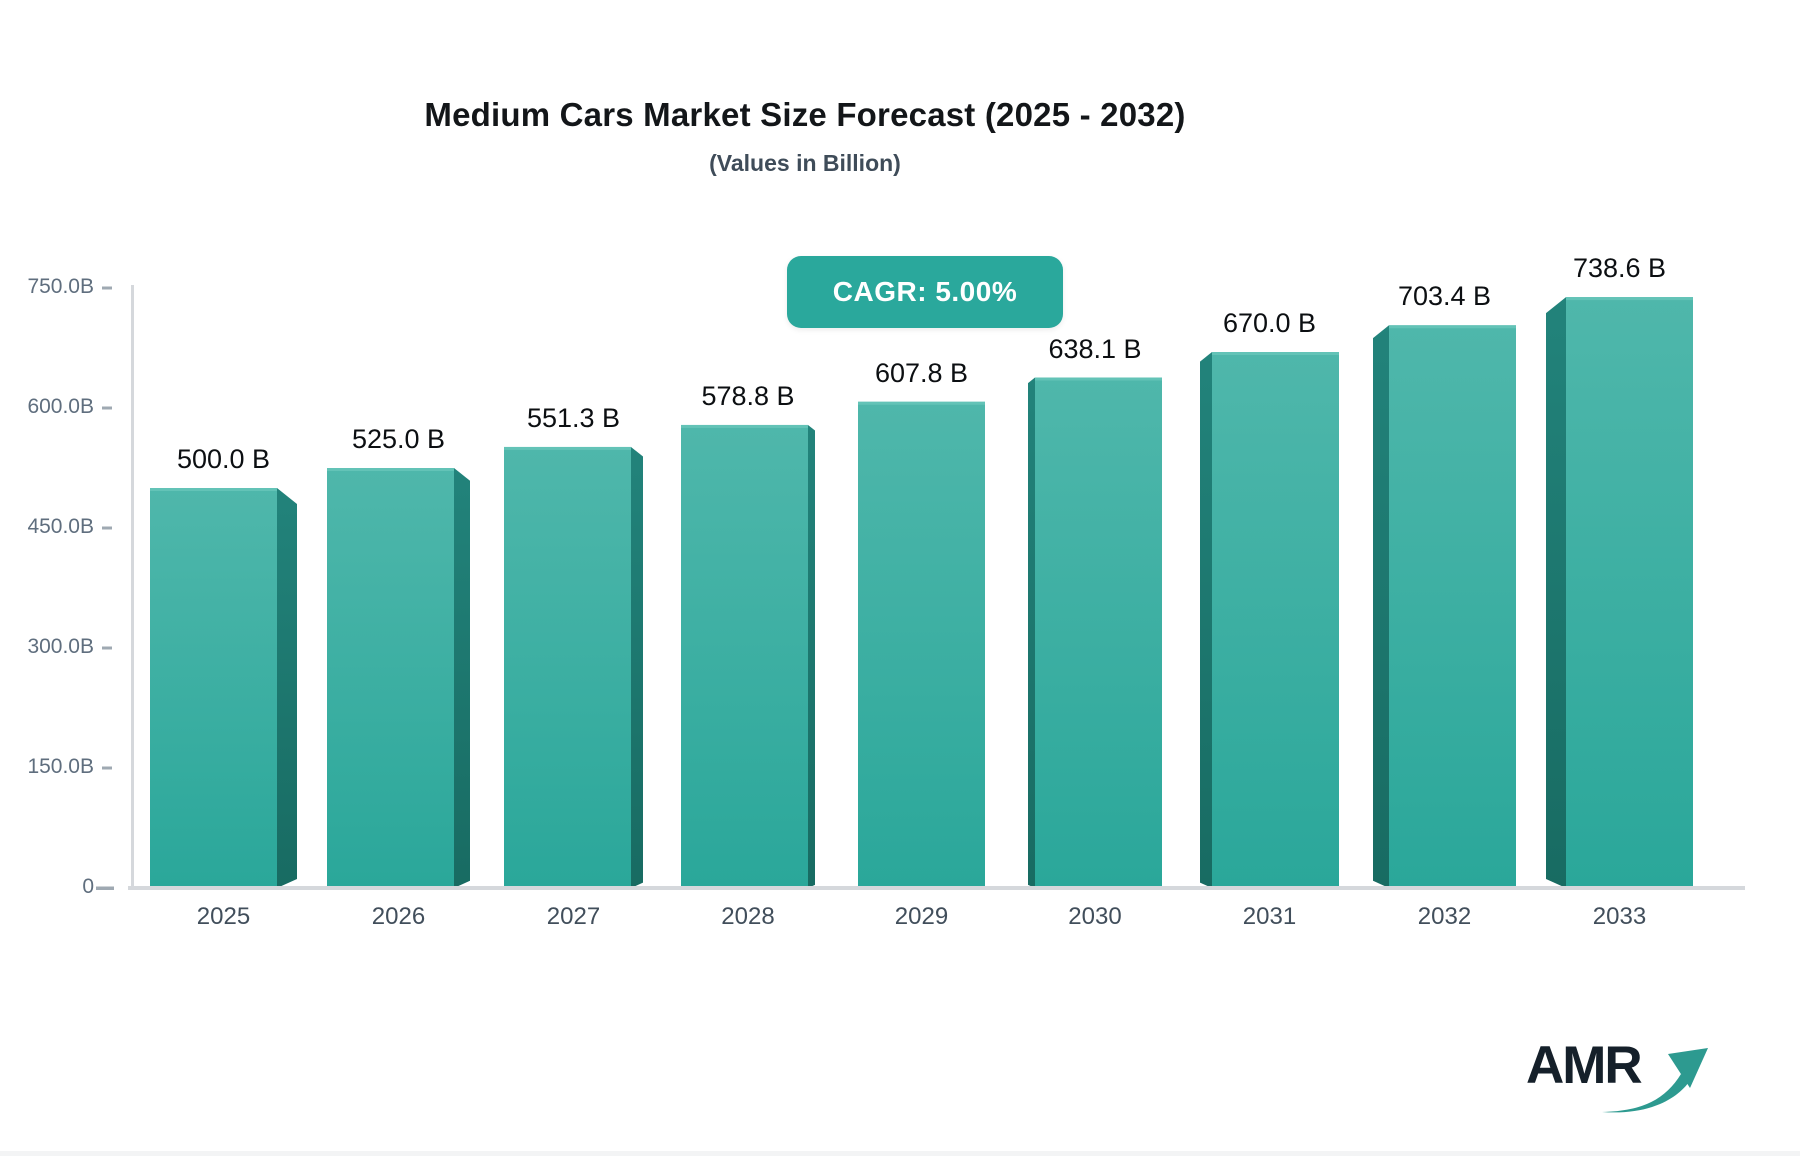  What do you see at coordinates (1031, 632) in the screenshot?
I see `bar-side-2030` at bounding box center [1031, 632].